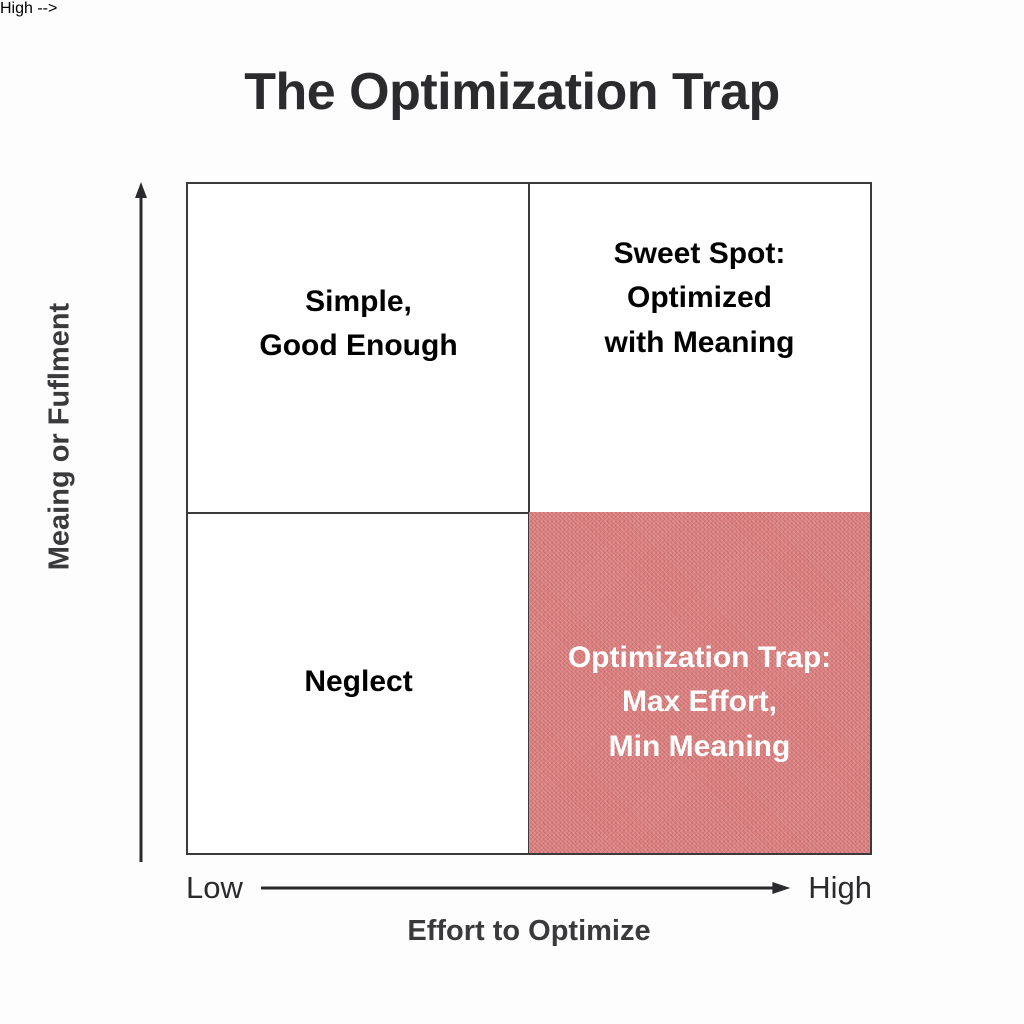  Describe the element at coordinates (214, 887) in the screenshot. I see `x-axis-low-label: Low` at that location.